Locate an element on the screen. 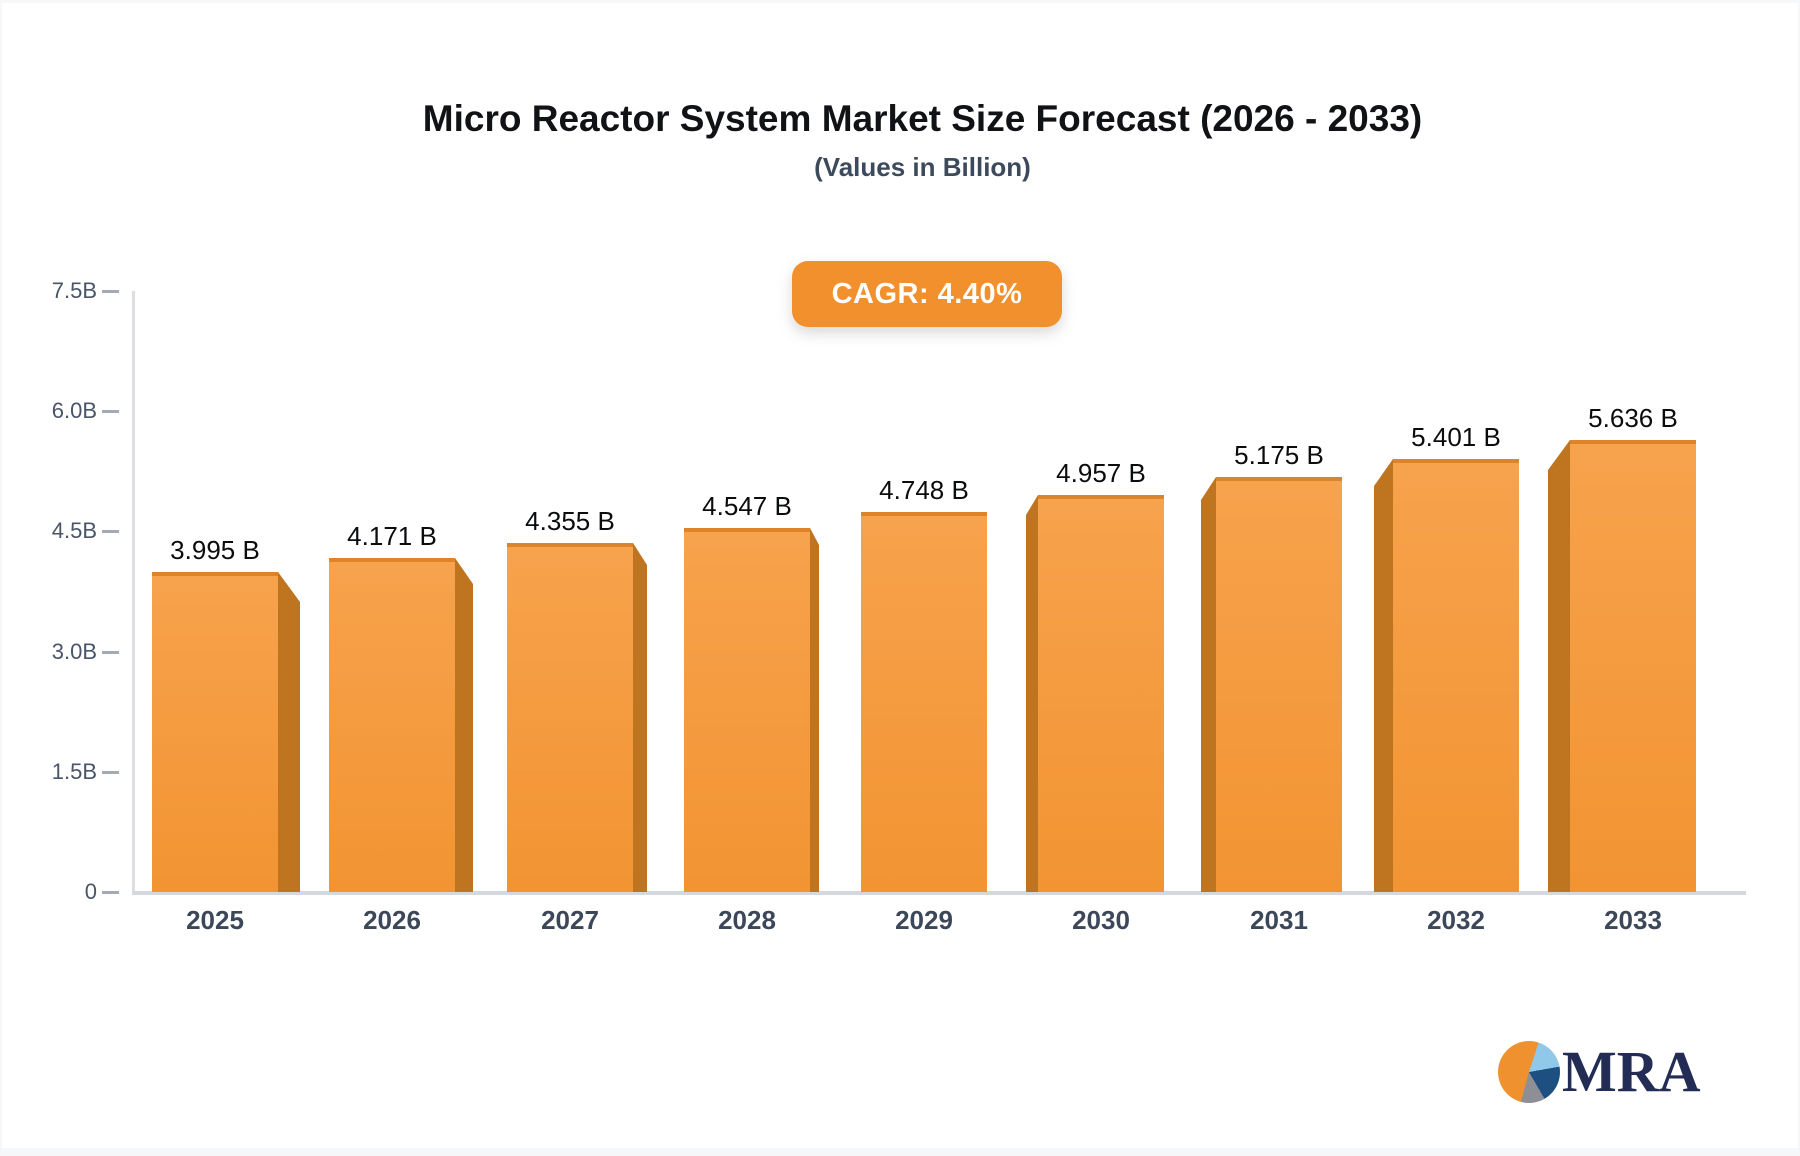 Image resolution: width=1800 pixels, height=1156 pixels. x-axis-category-label: 2027 is located at coordinates (570, 920).